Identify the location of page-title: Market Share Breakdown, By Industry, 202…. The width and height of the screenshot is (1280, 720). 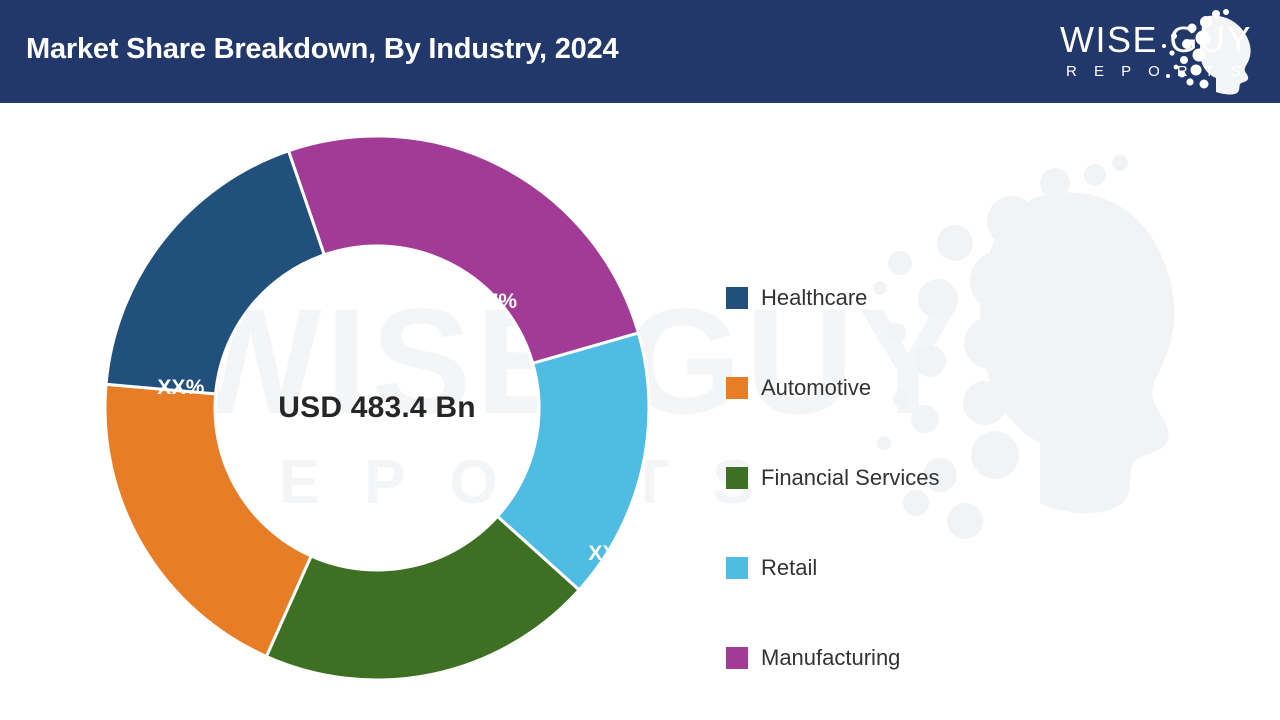
(322, 49).